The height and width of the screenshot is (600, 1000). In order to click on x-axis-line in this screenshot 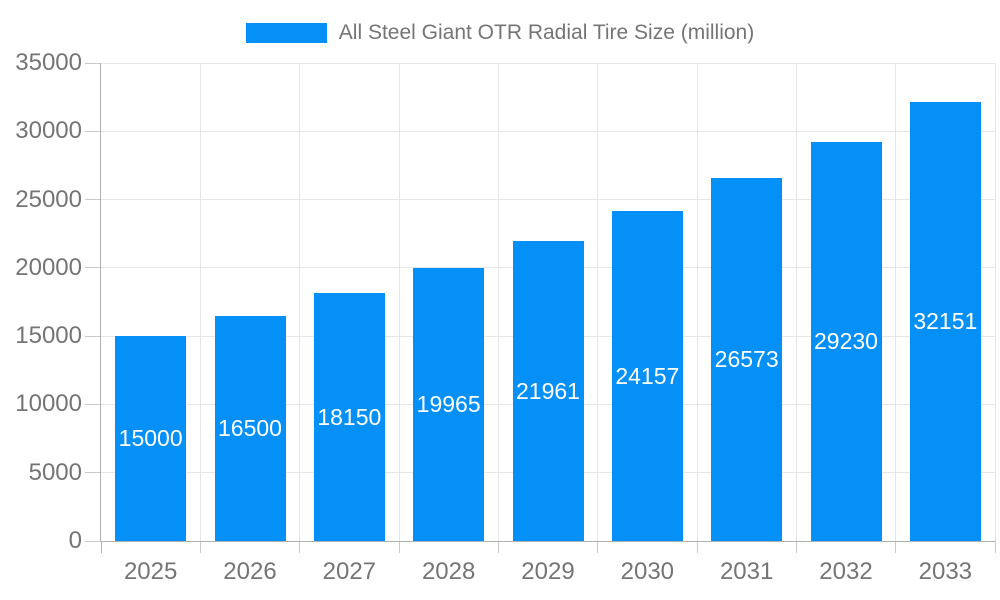, I will do `click(548, 541)`.